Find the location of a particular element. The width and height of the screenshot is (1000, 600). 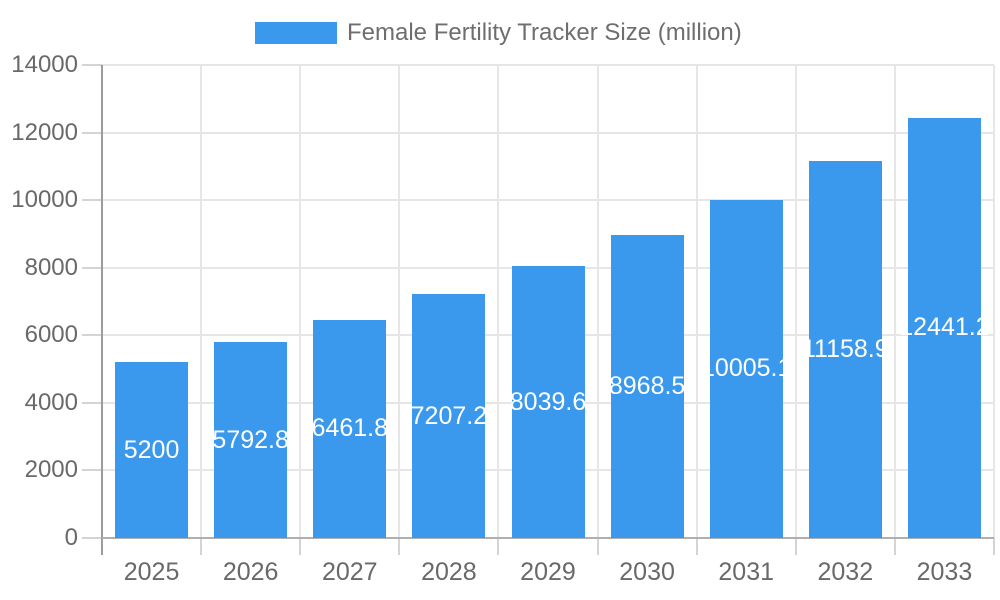

legend-item: Female Fertility Tracker Size (million) is located at coordinates (498, 33).